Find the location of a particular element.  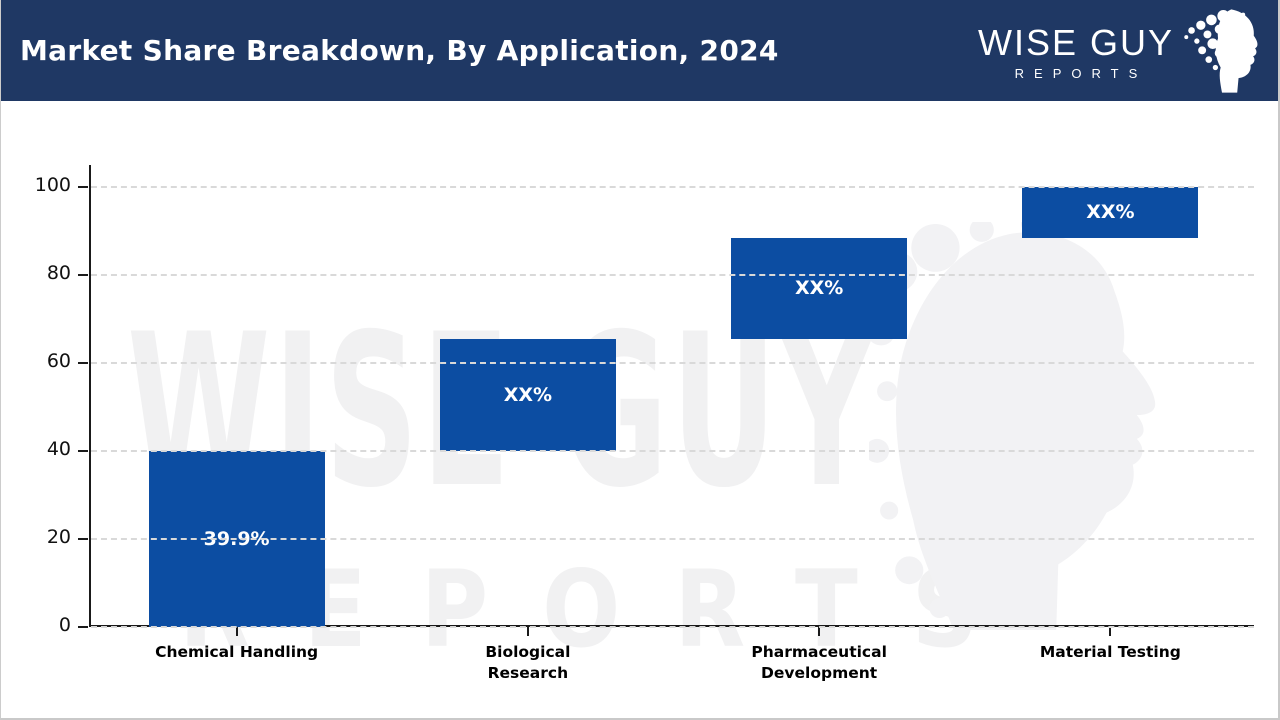

logo-face-icon is located at coordinates (1221, 50).